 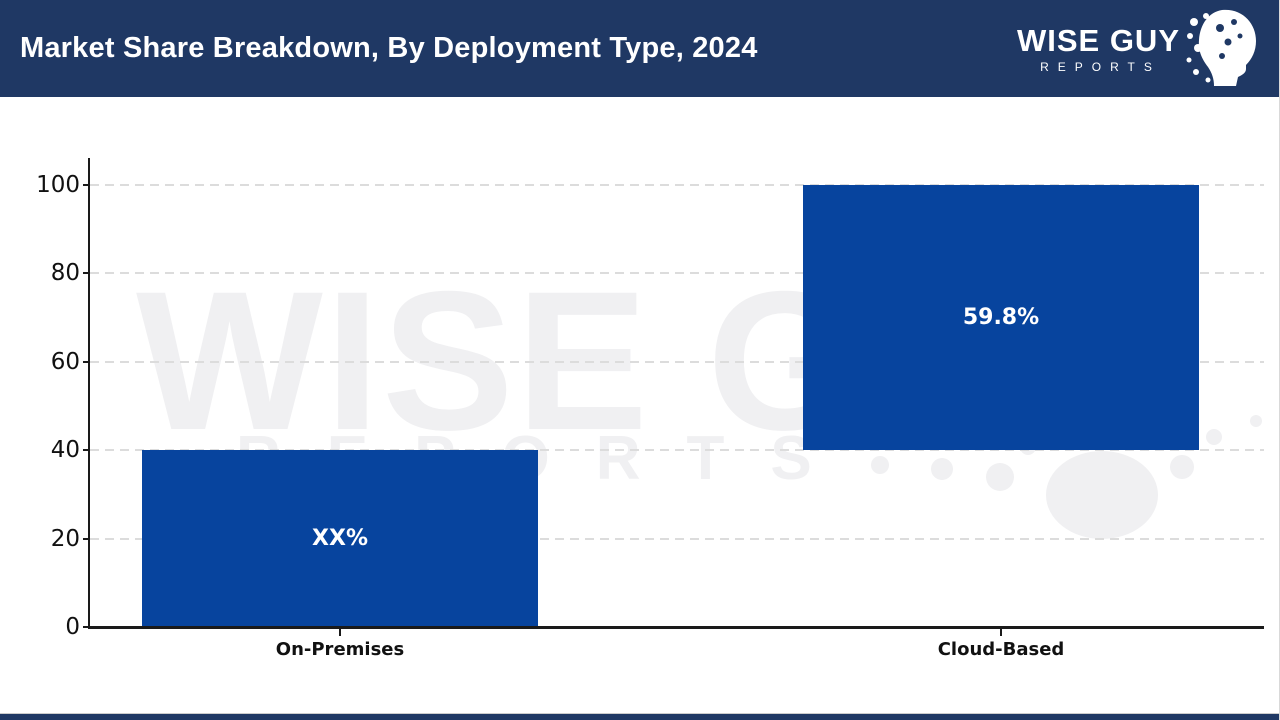 I want to click on category-label: On-Premises, so click(x=340, y=649).